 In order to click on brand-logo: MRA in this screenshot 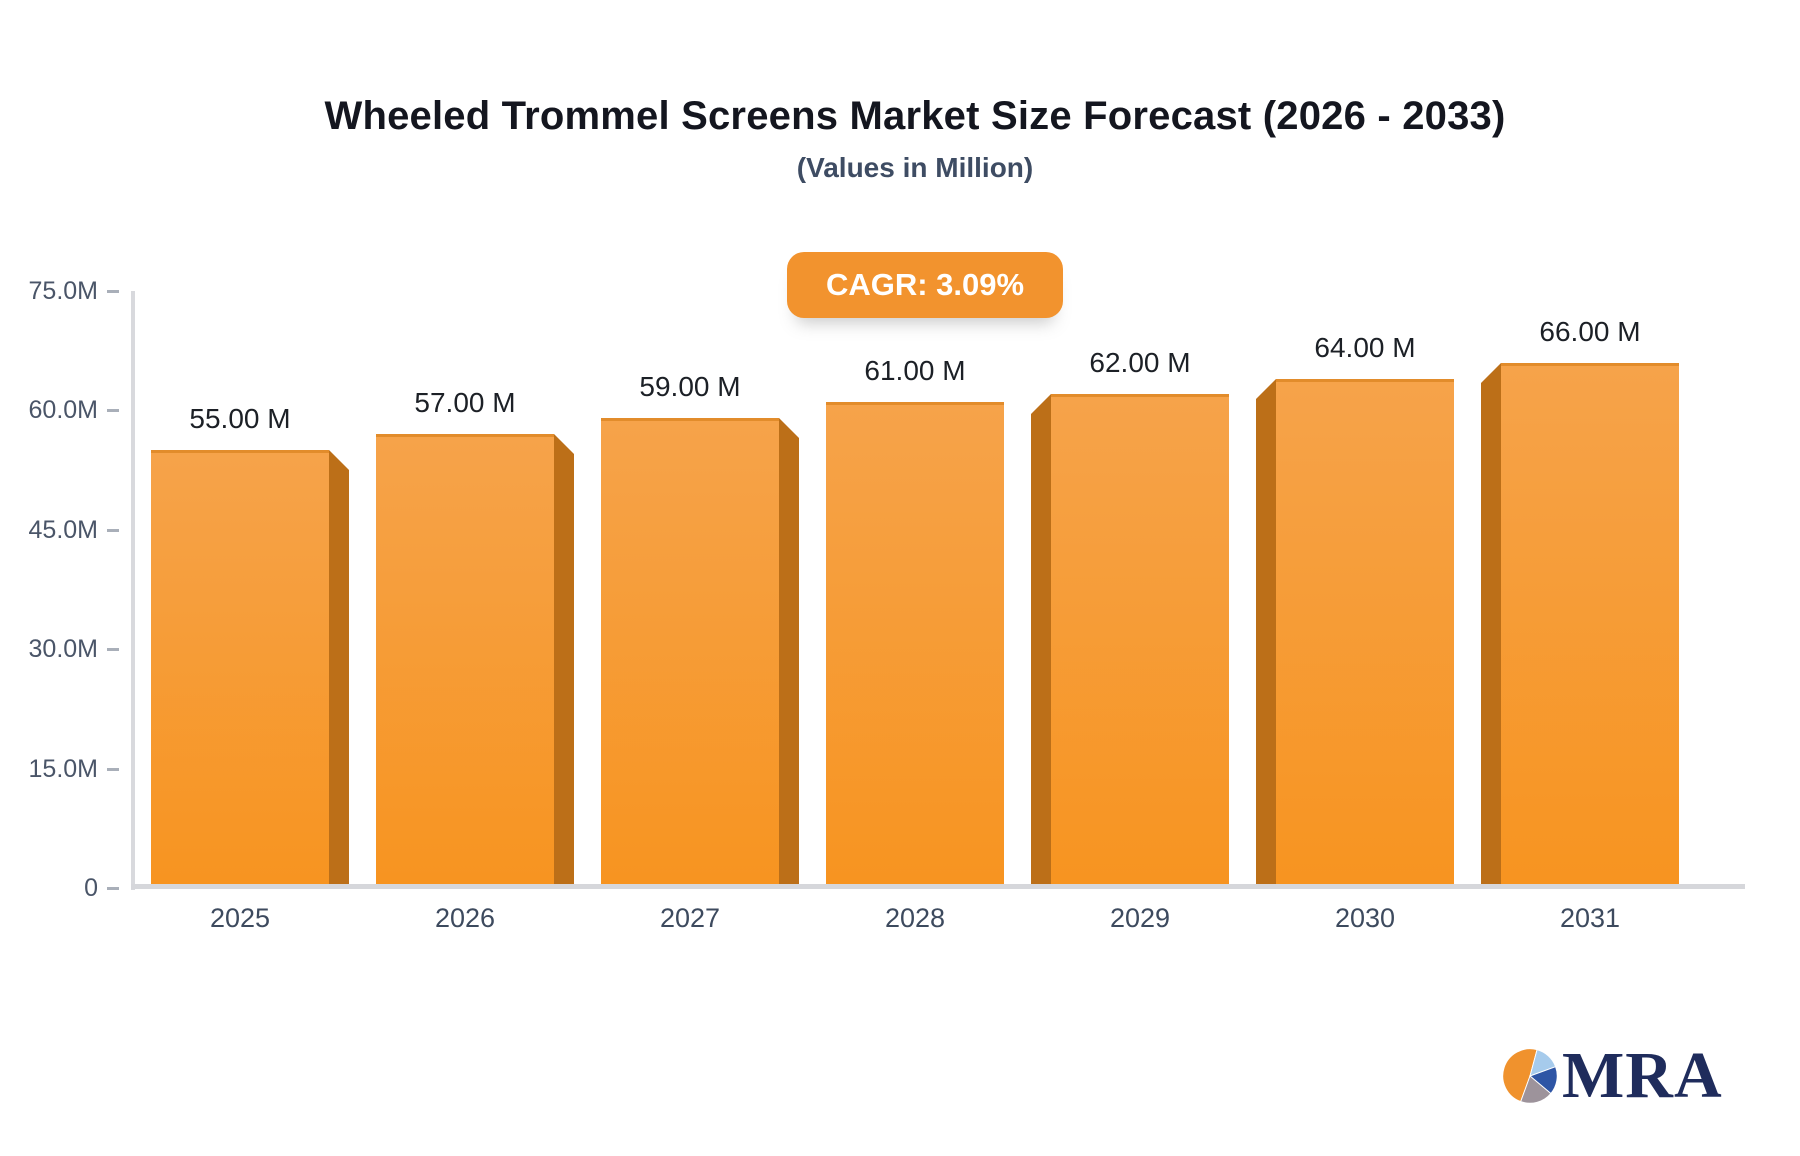, I will do `click(1612, 1076)`.